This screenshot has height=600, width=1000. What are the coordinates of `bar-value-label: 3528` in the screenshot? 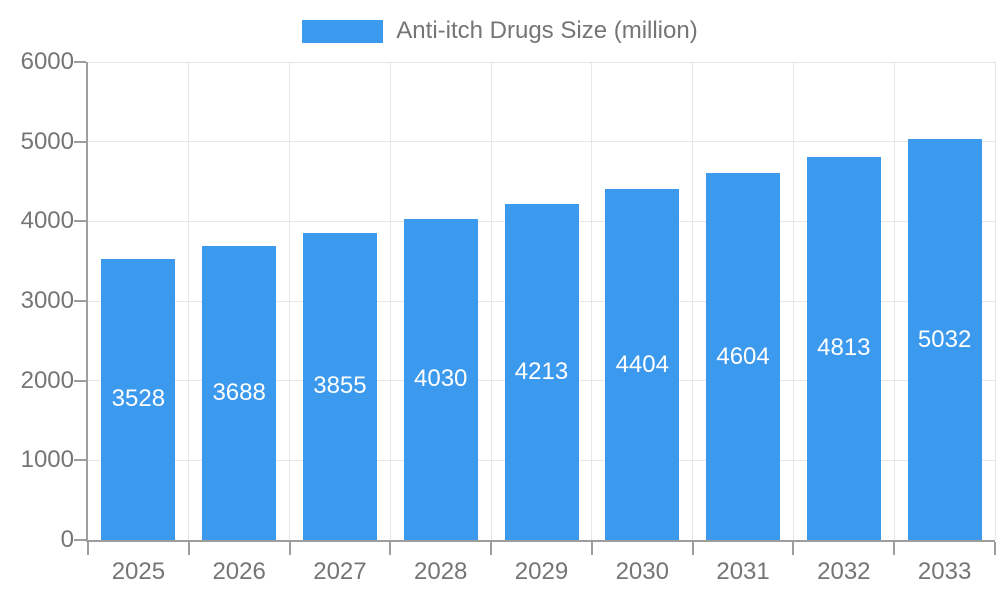 It's located at (138, 399).